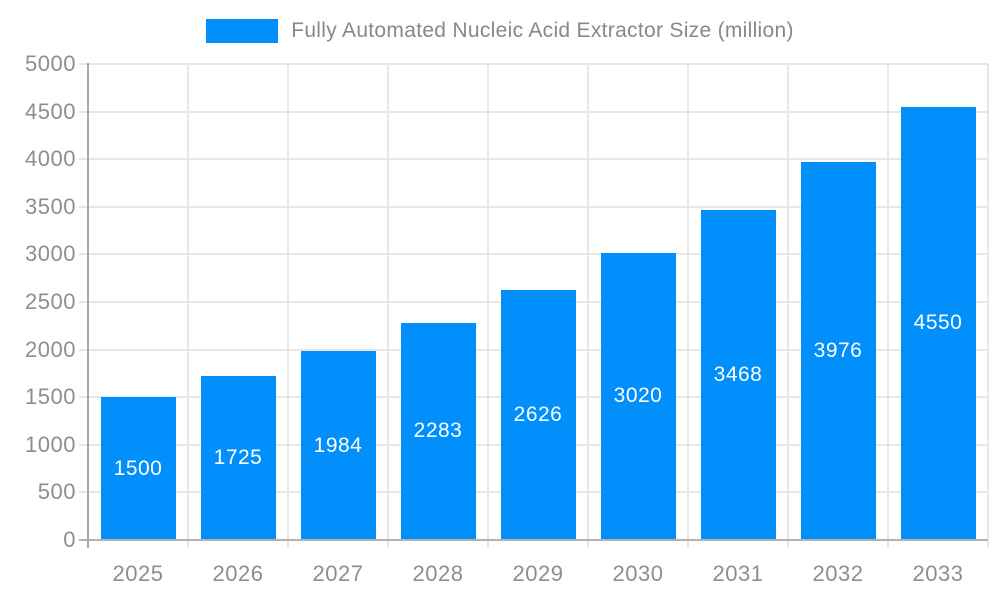 The height and width of the screenshot is (600, 1000). What do you see at coordinates (638, 573) in the screenshot?
I see `x-axis-tick-label: 2030` at bounding box center [638, 573].